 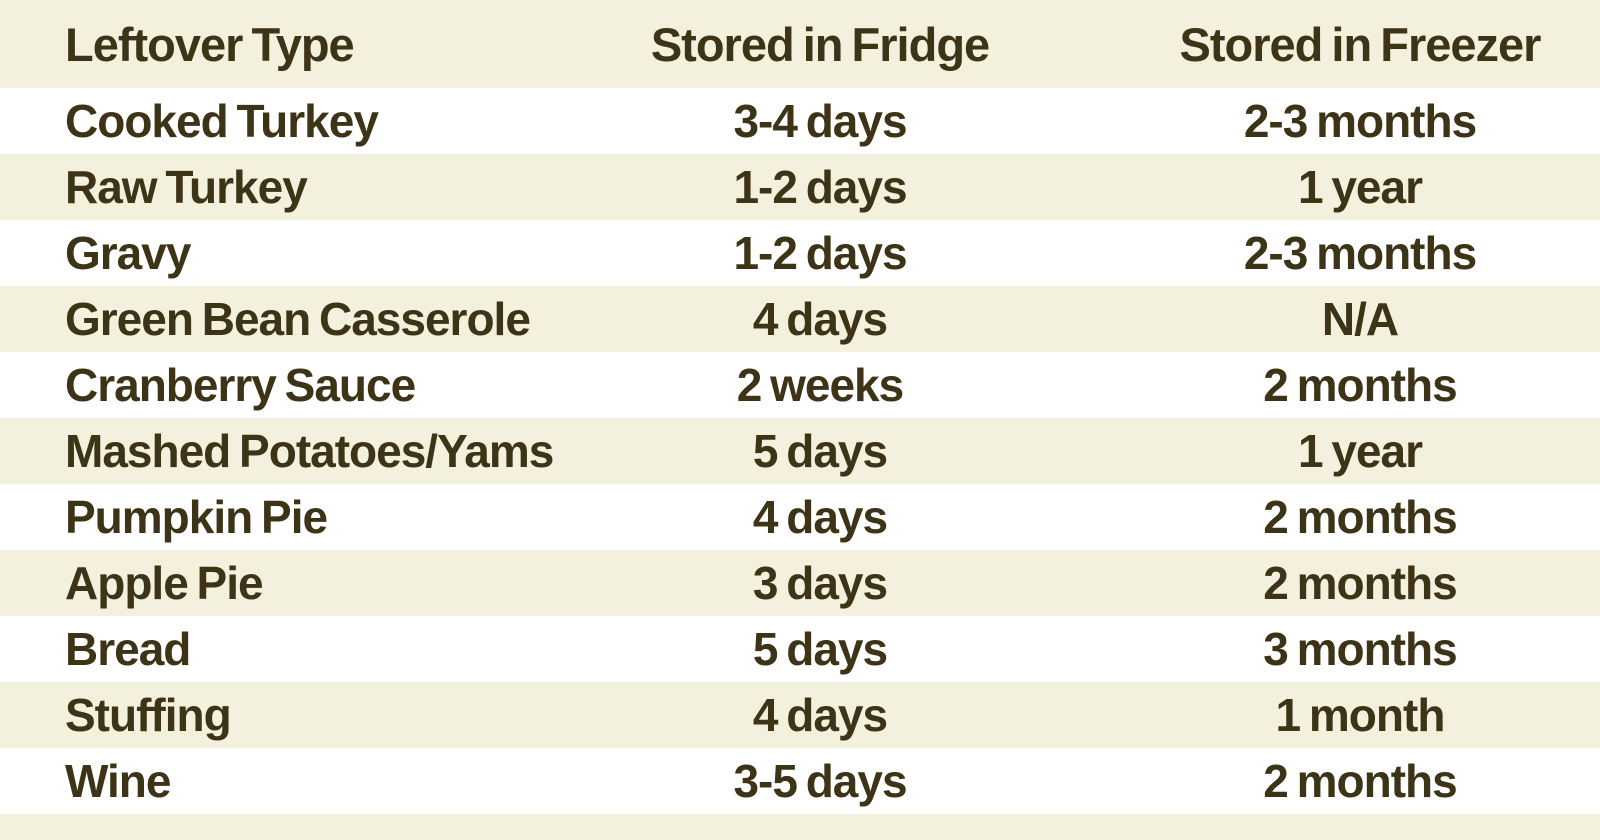 I want to click on leftover-type-cell: Wine, so click(x=118, y=781).